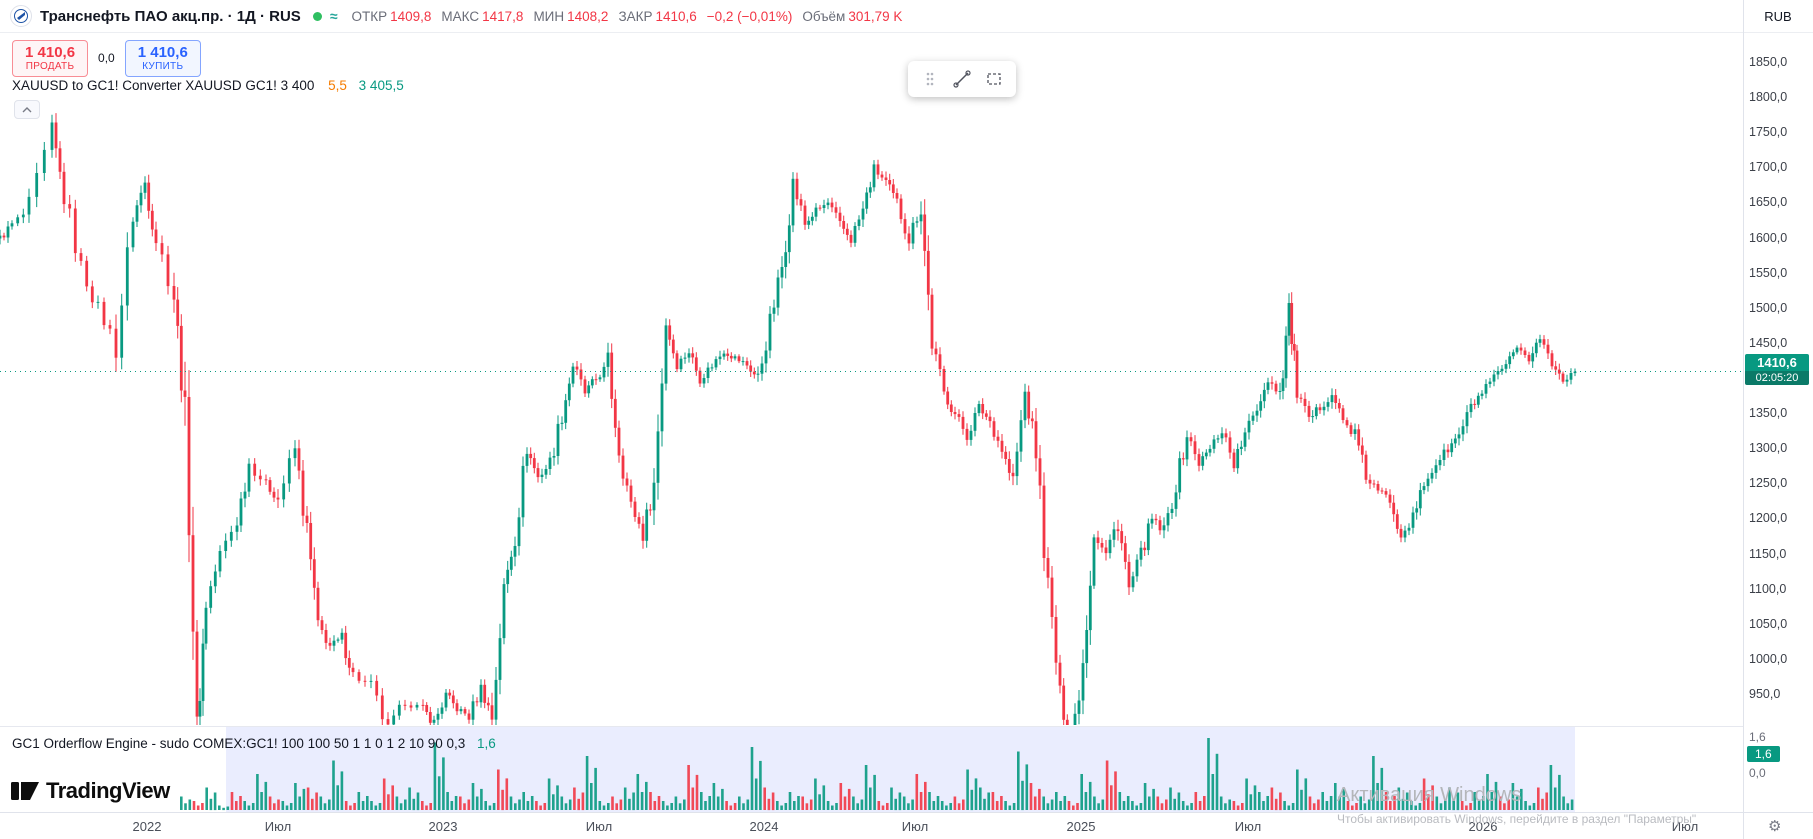  I want to click on pane-divider, so click(871, 726).